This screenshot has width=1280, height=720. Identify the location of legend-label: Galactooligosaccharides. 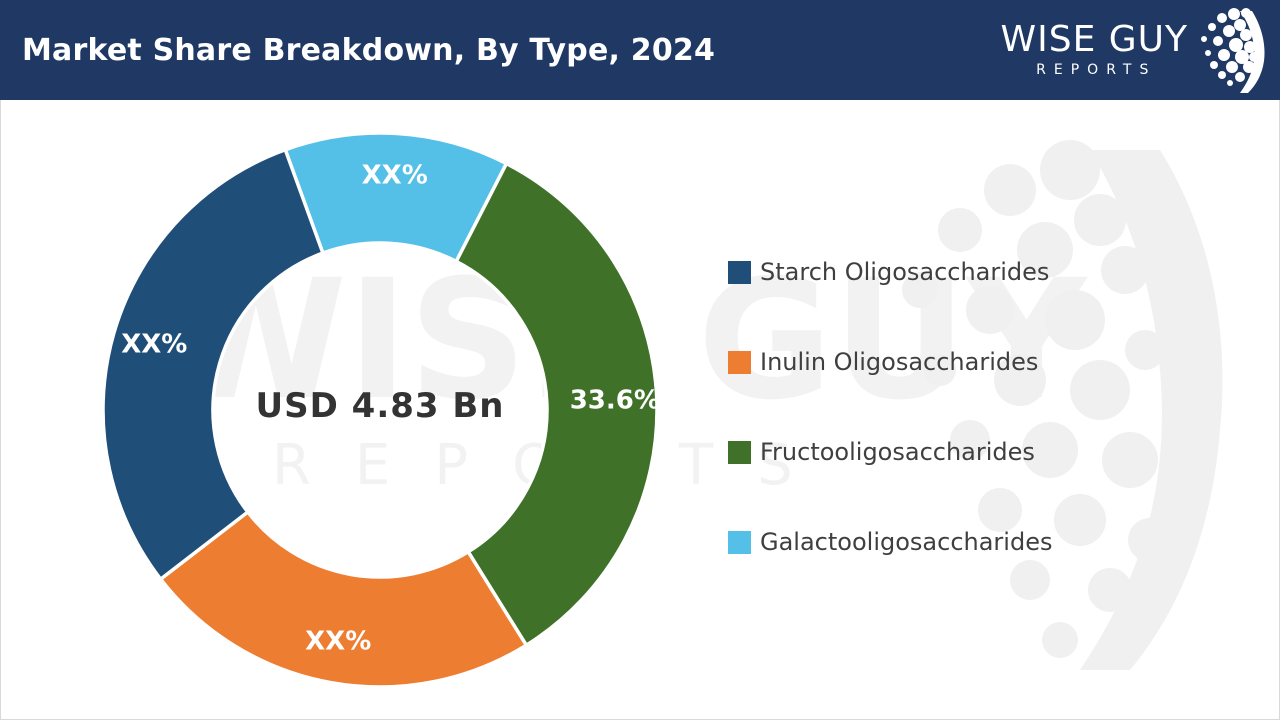
(906, 542).